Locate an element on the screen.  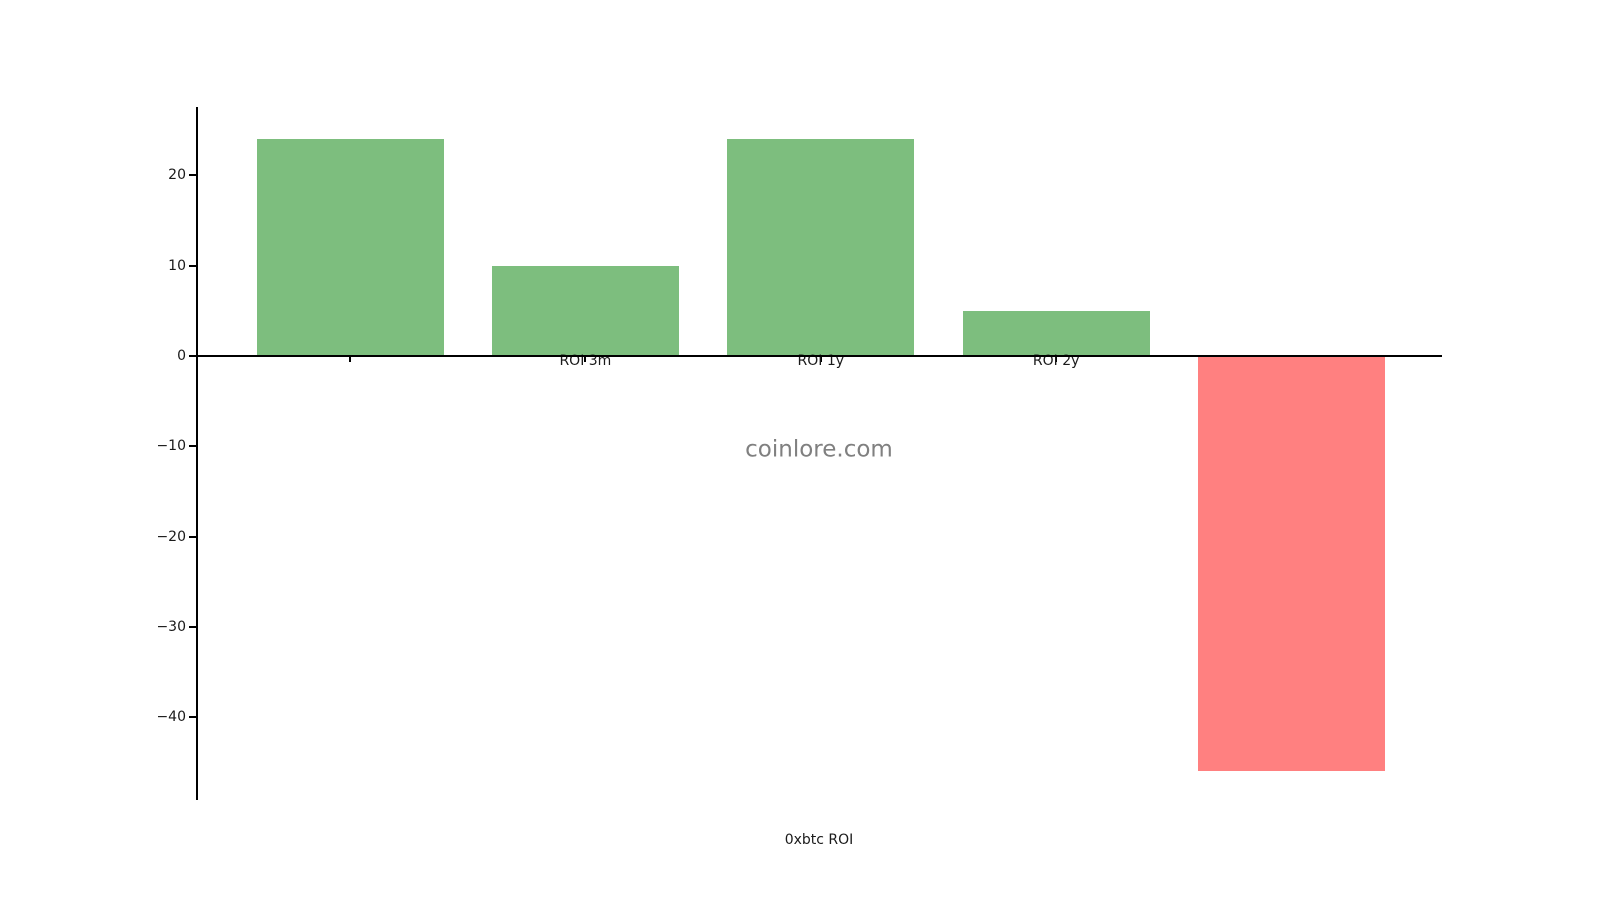
bar-roi-2y is located at coordinates (1056, 333).